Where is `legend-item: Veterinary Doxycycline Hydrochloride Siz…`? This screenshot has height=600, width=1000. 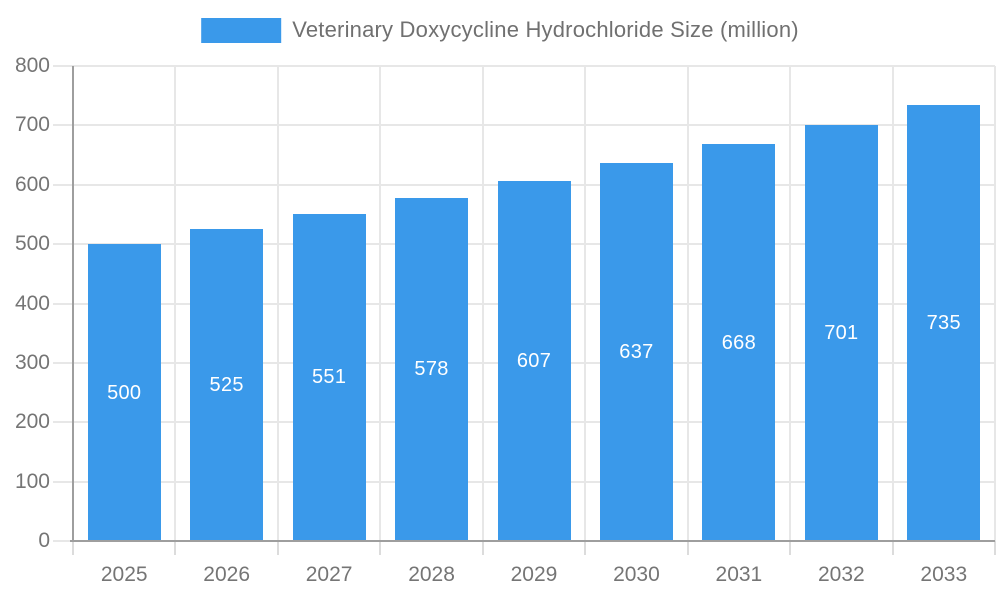
legend-item: Veterinary Doxycycline Hydrochloride Siz… is located at coordinates (500, 30).